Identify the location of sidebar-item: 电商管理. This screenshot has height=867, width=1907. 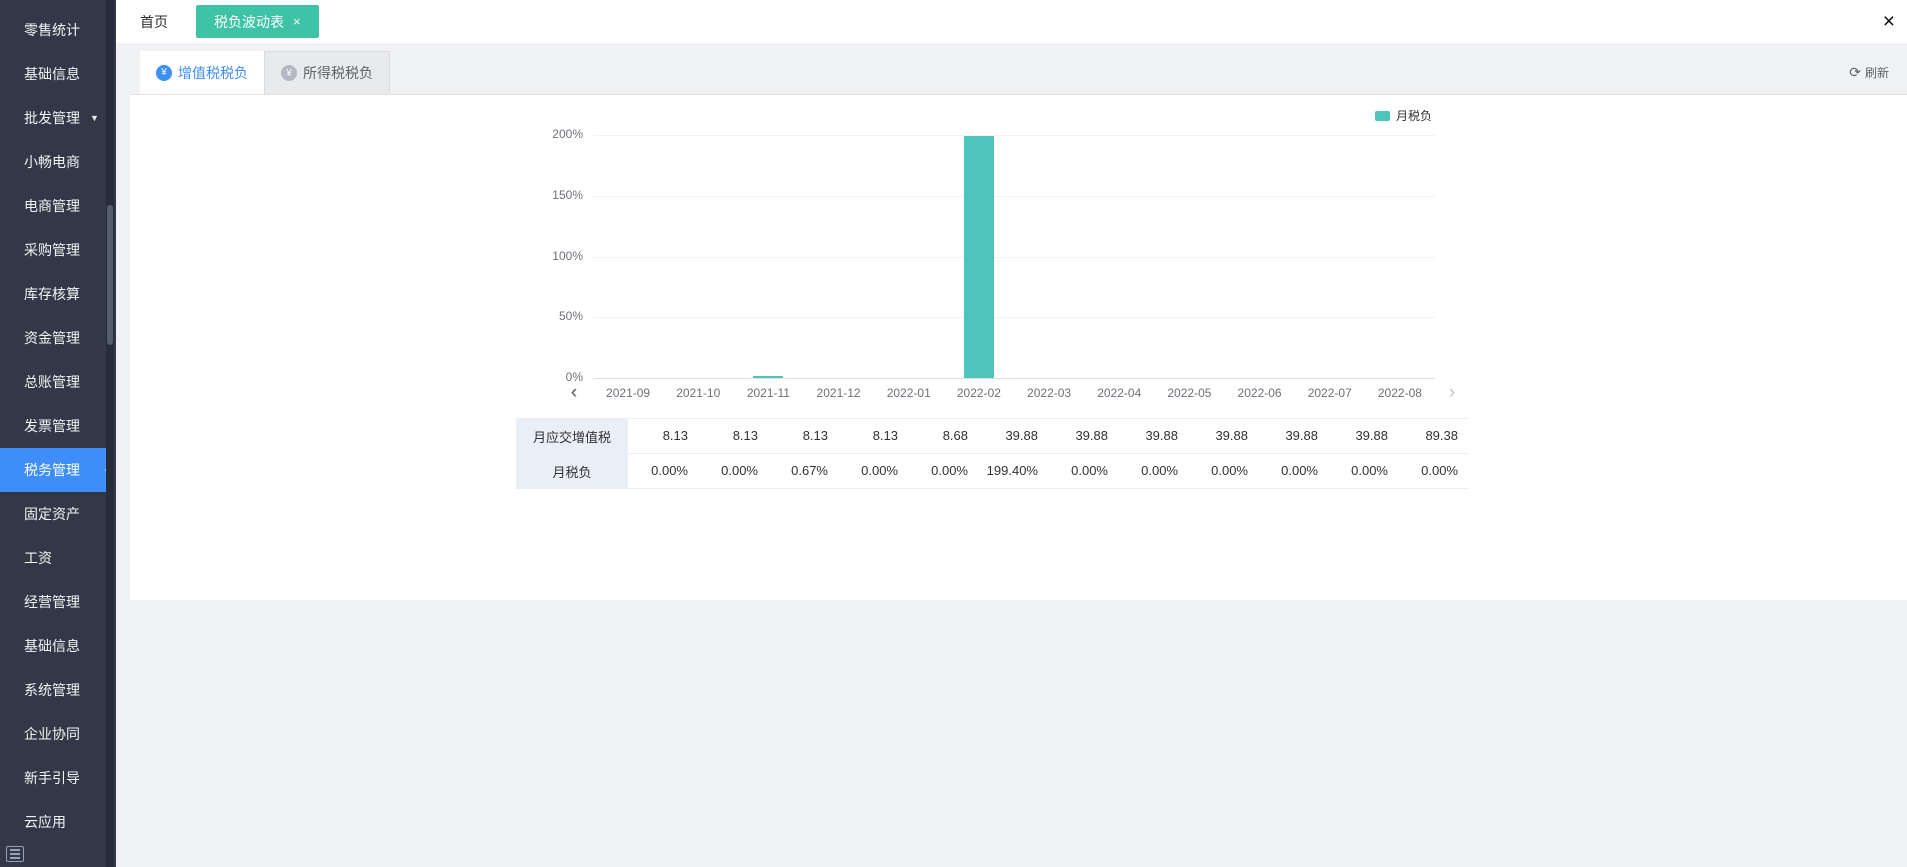
(55, 206).